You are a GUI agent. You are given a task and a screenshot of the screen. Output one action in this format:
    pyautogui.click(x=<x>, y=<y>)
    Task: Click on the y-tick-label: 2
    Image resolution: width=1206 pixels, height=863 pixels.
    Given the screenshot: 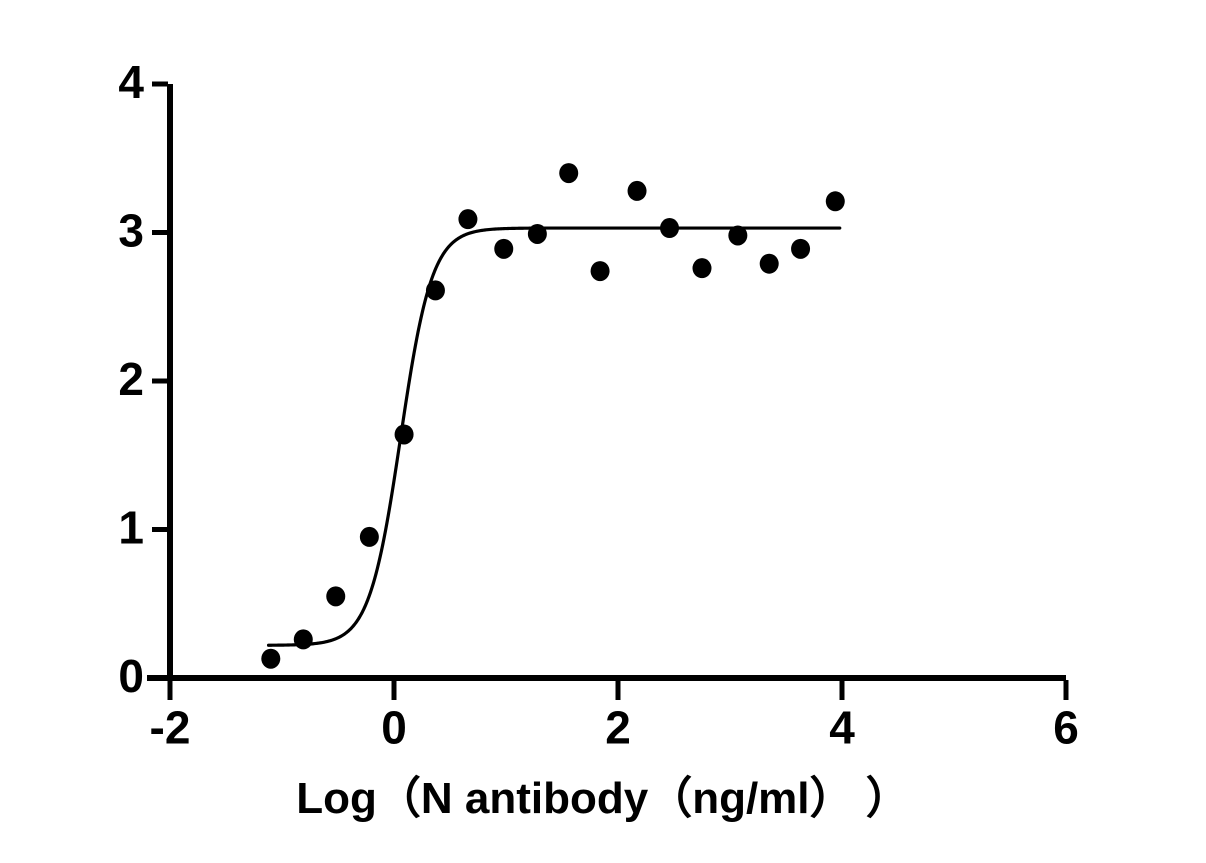 What is the action you would take?
    pyautogui.click(x=131, y=379)
    